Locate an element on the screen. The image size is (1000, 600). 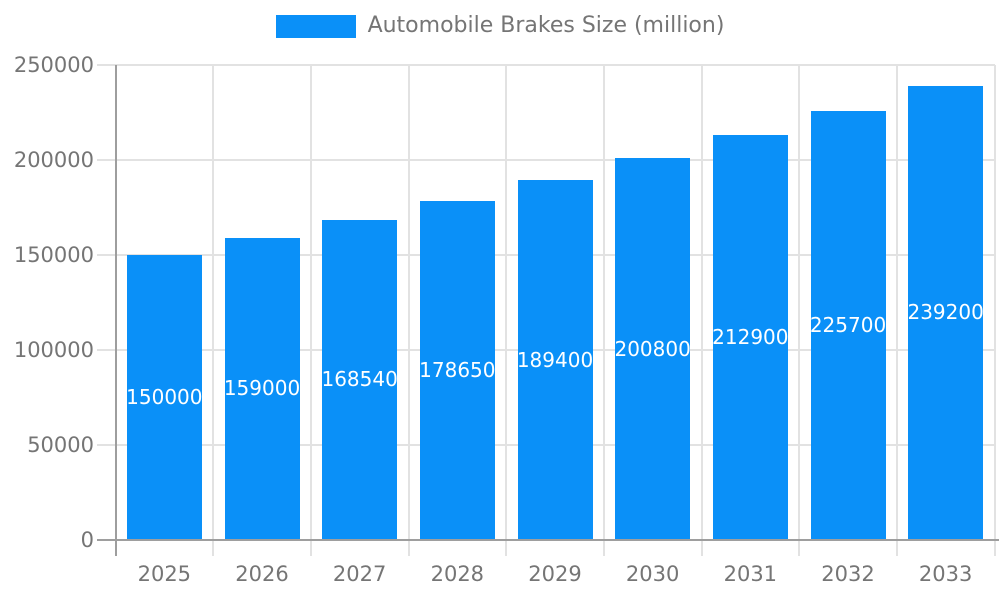
bar-value-label: 159000 is located at coordinates (262, 388).